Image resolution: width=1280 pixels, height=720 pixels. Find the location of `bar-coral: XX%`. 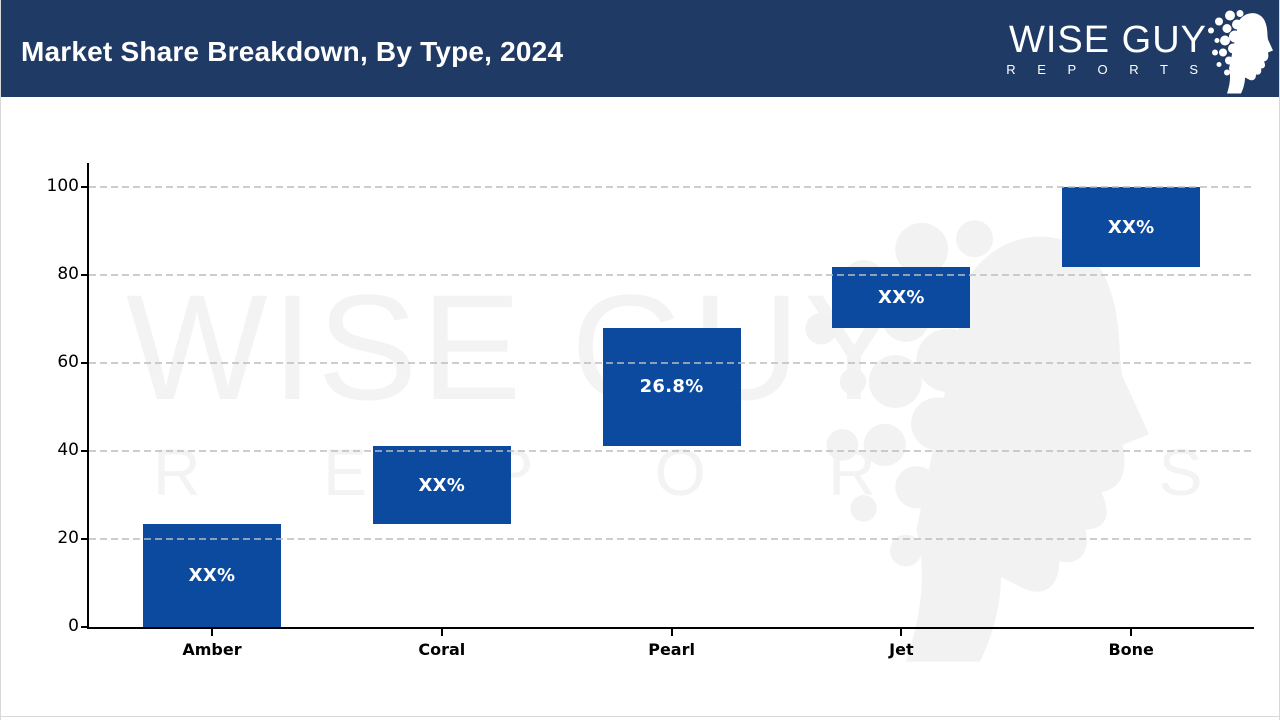

bar-coral: XX% is located at coordinates (441, 485).